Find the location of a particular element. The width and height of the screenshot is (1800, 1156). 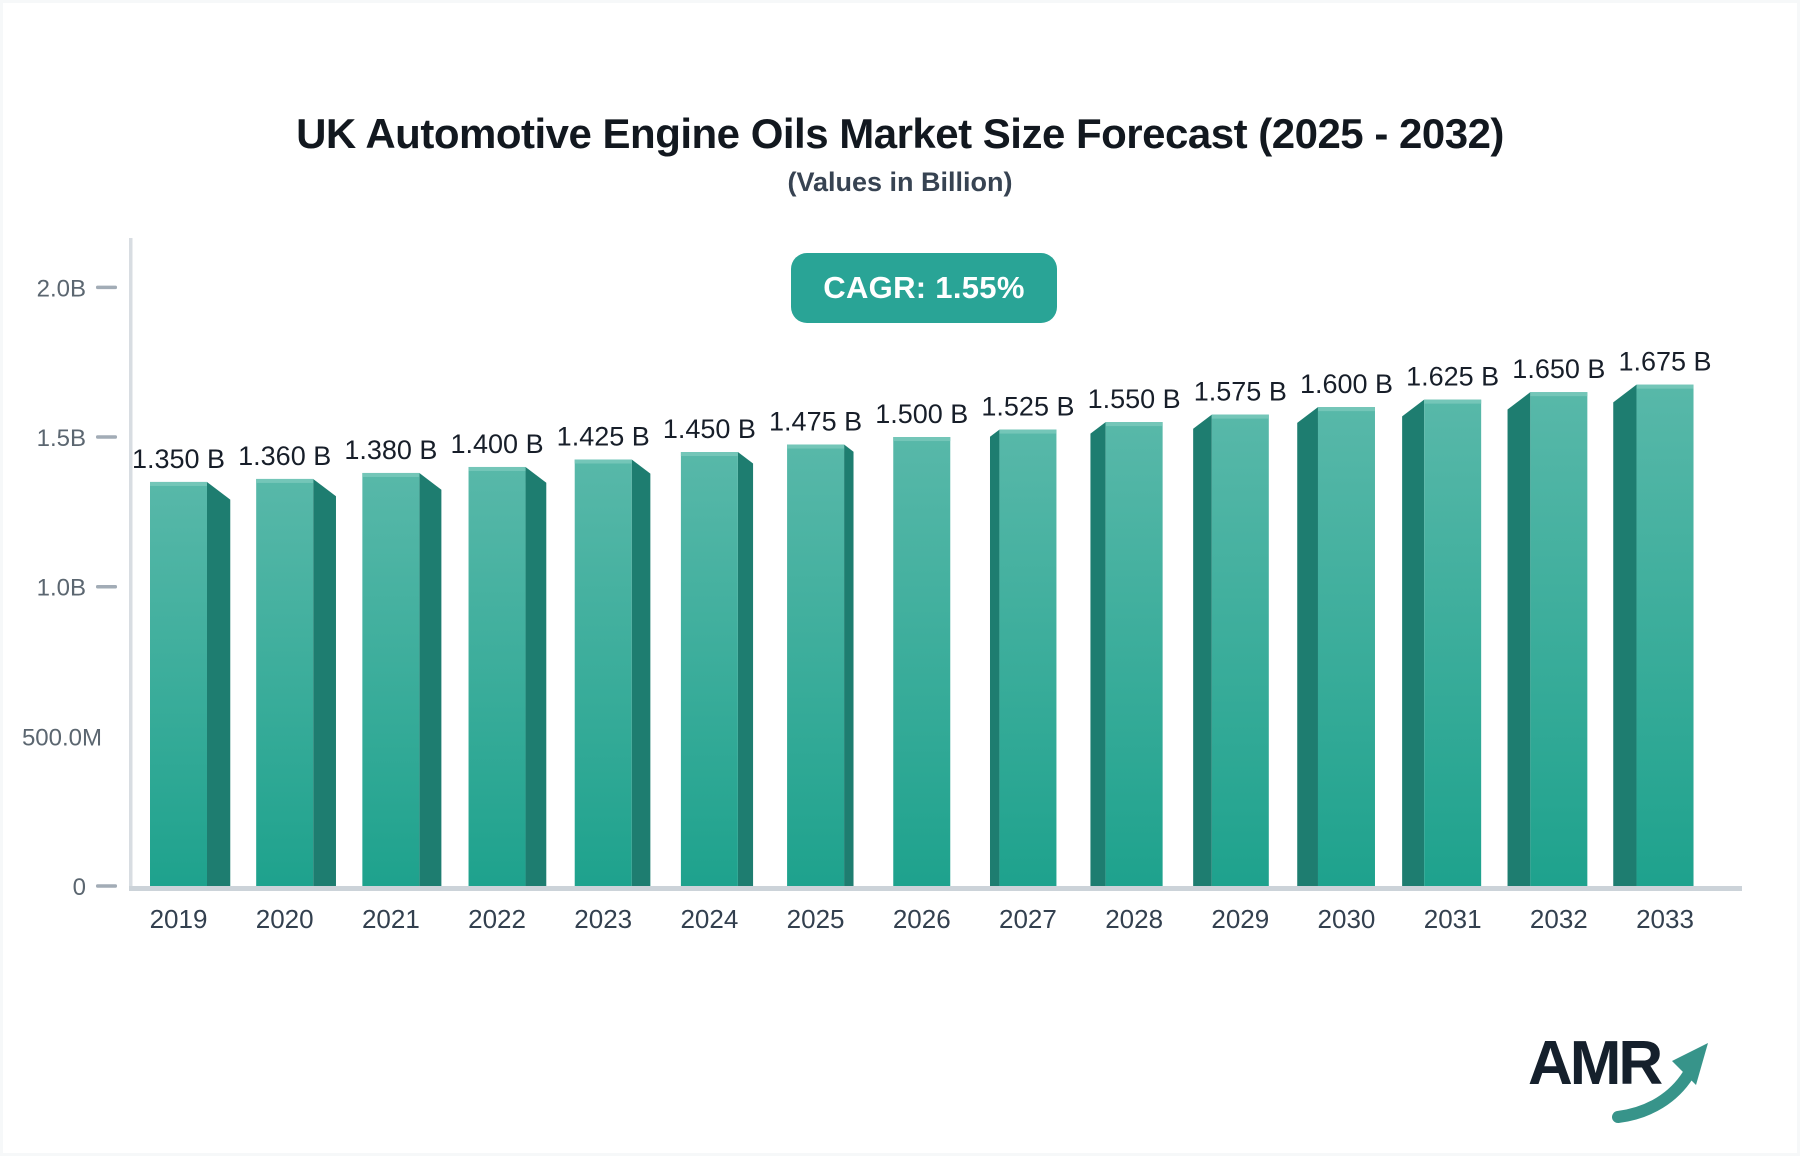

x-axis-label: 2030 is located at coordinates (1347, 919).